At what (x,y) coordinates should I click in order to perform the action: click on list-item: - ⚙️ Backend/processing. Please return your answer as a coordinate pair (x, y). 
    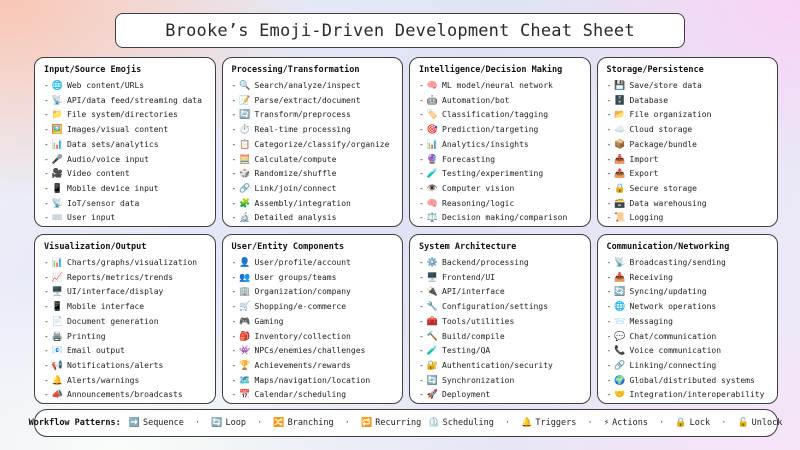
    Looking at the image, I should click on (500, 263).